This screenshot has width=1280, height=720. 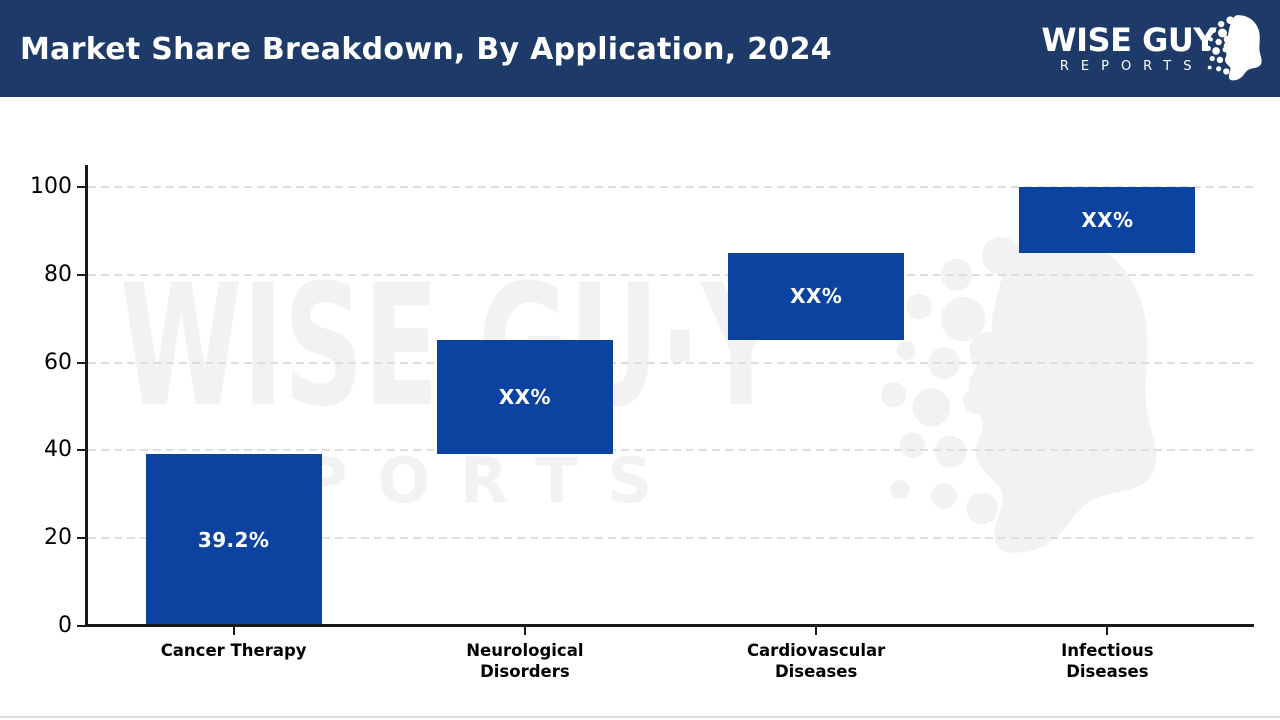 I want to click on x-axis-category-label: Infectious Diseases, so click(x=1107, y=661).